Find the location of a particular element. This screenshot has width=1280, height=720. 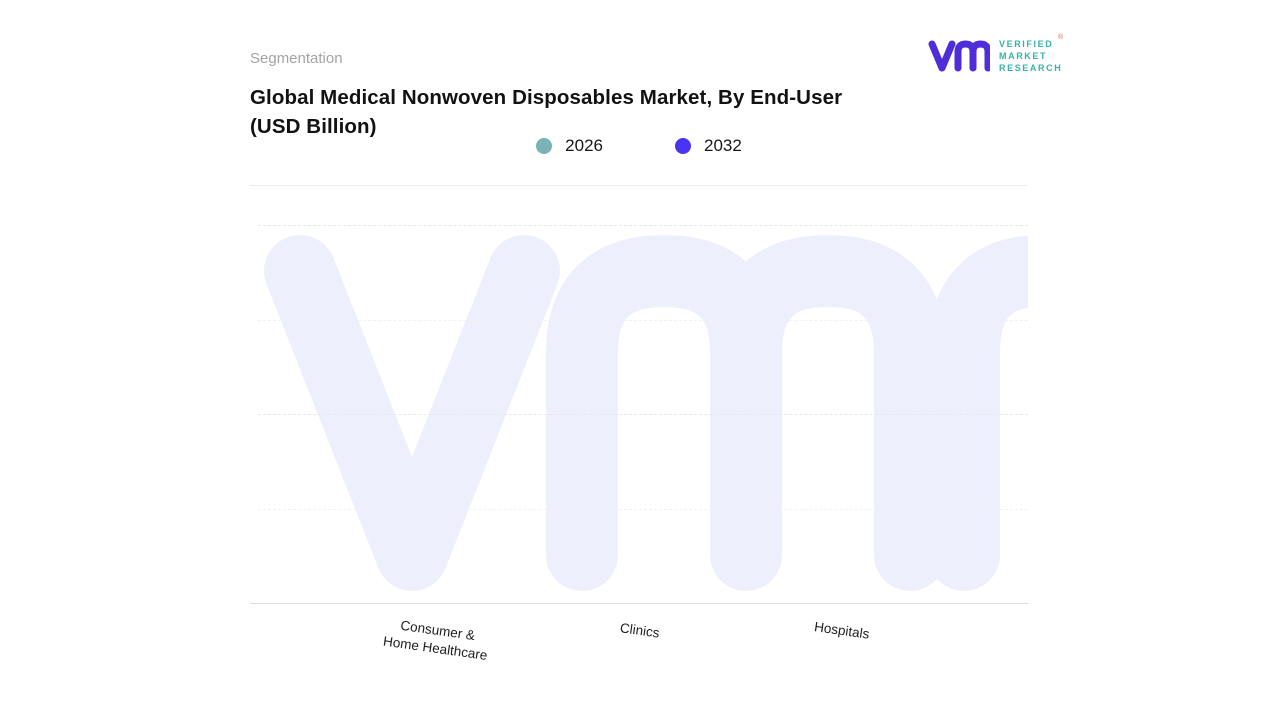

eyebrow-label: Segmentation is located at coordinates (296, 58).